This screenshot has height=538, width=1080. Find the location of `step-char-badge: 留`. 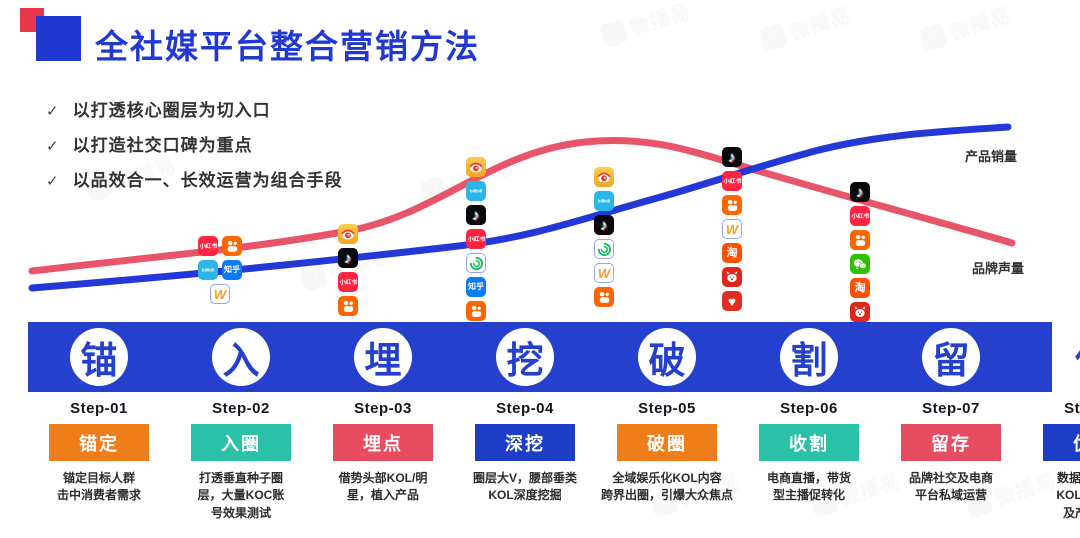

step-char-badge: 留 is located at coordinates (951, 357).